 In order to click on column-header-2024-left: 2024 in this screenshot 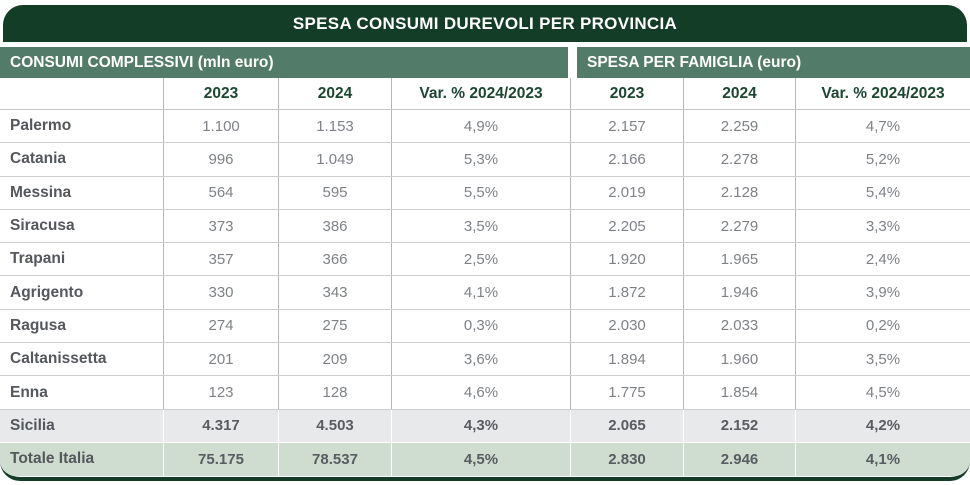, I will do `click(334, 93)`.